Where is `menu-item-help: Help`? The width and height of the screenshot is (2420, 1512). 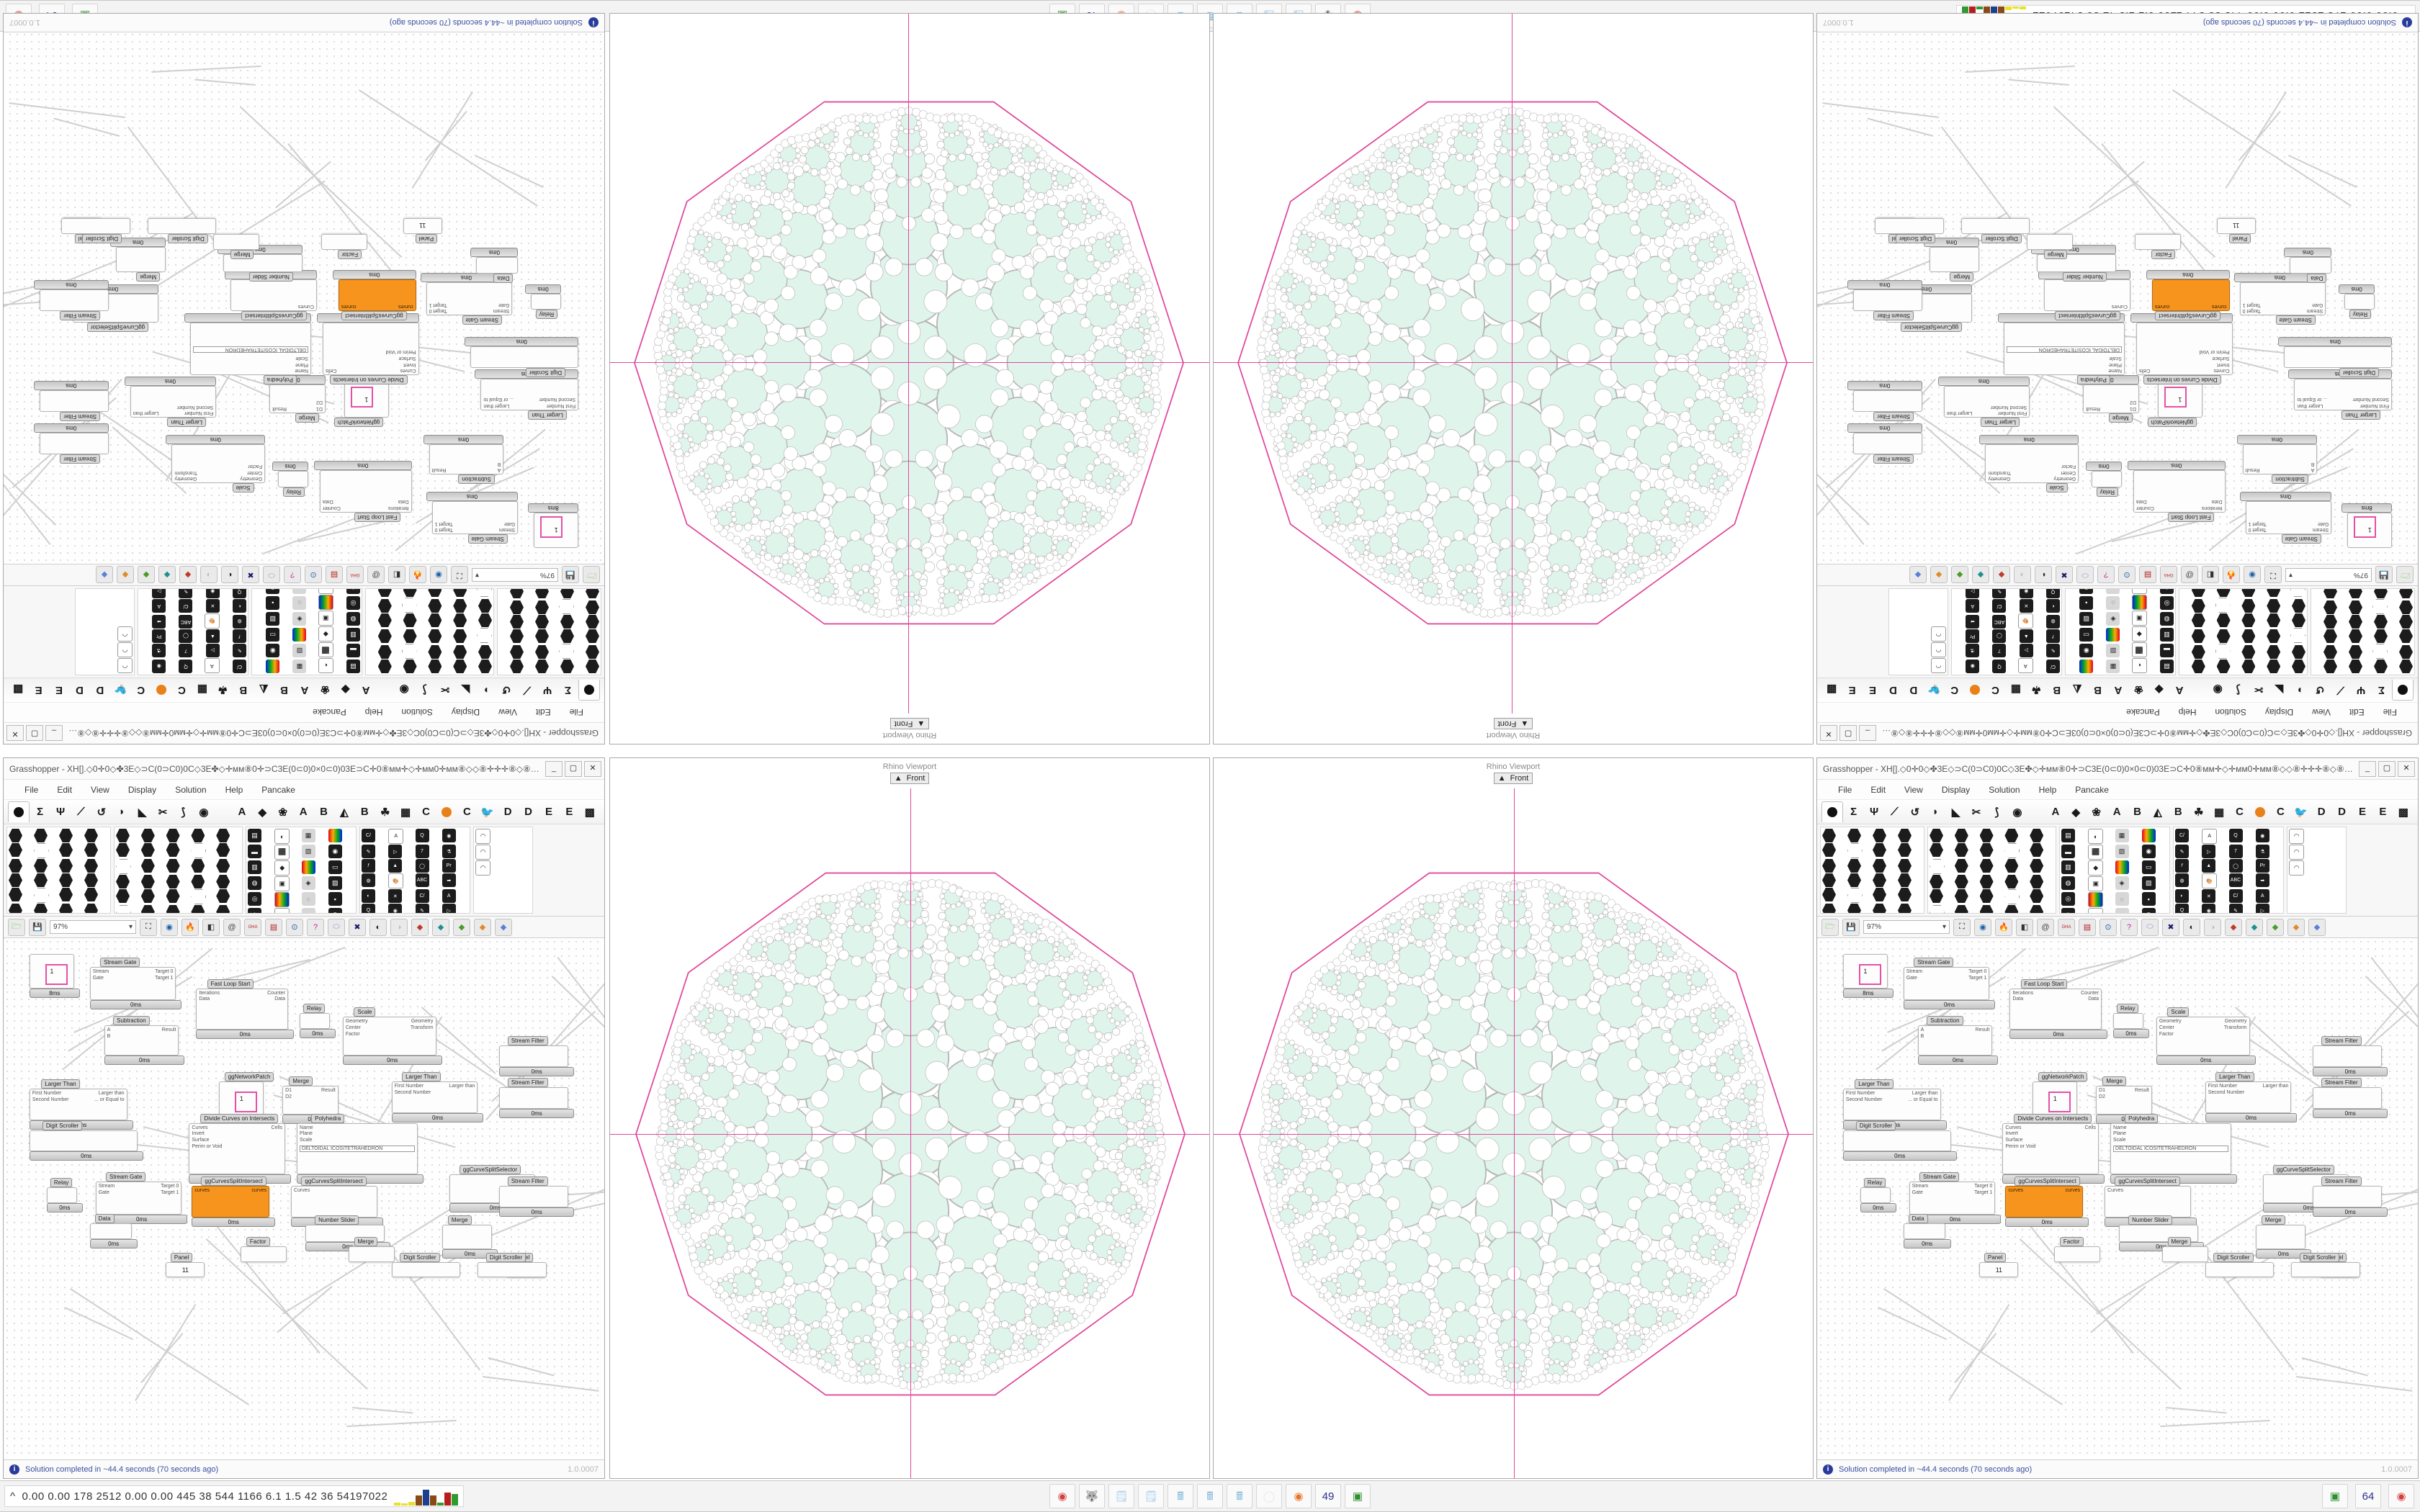
menu-item-help: Help is located at coordinates (373, 712).